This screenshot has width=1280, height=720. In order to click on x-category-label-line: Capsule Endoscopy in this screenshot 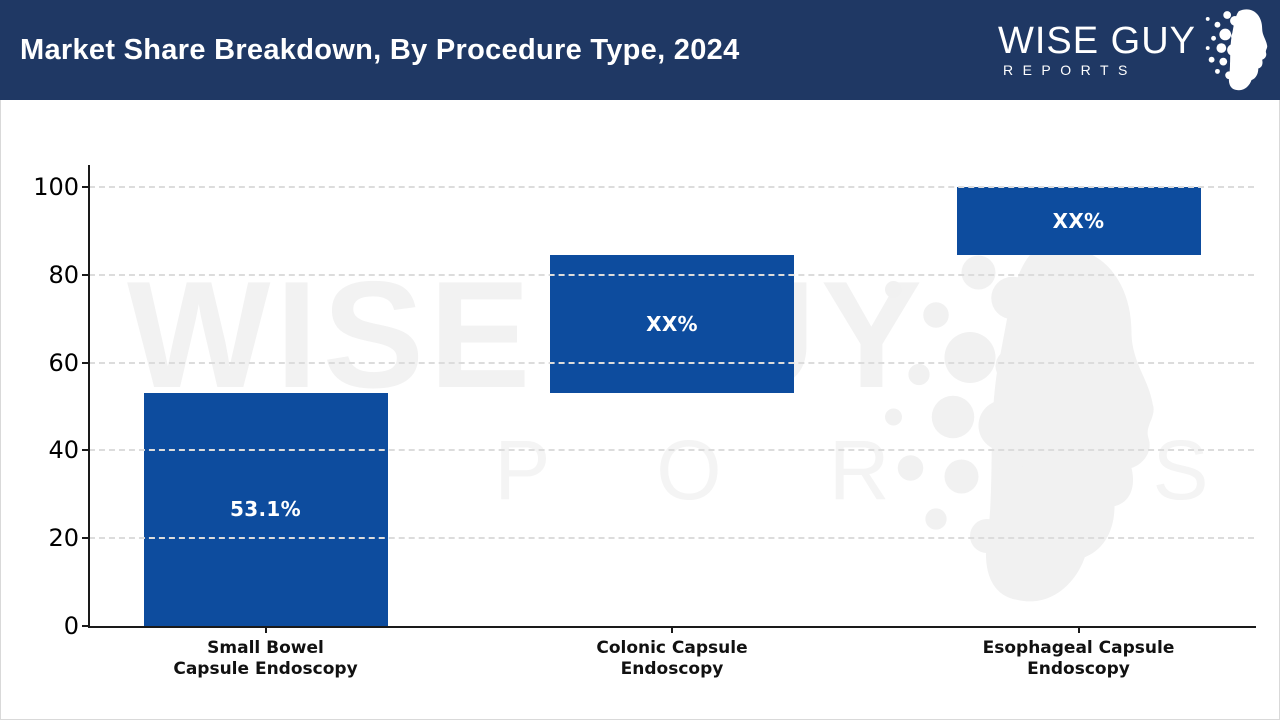, I will do `click(265, 669)`.